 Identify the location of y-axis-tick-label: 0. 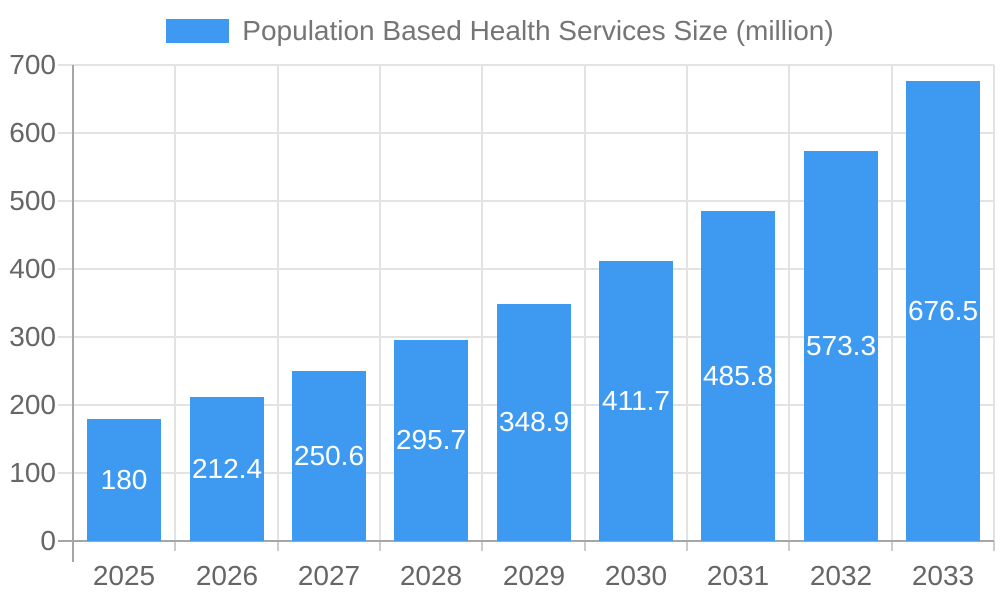
(48, 540).